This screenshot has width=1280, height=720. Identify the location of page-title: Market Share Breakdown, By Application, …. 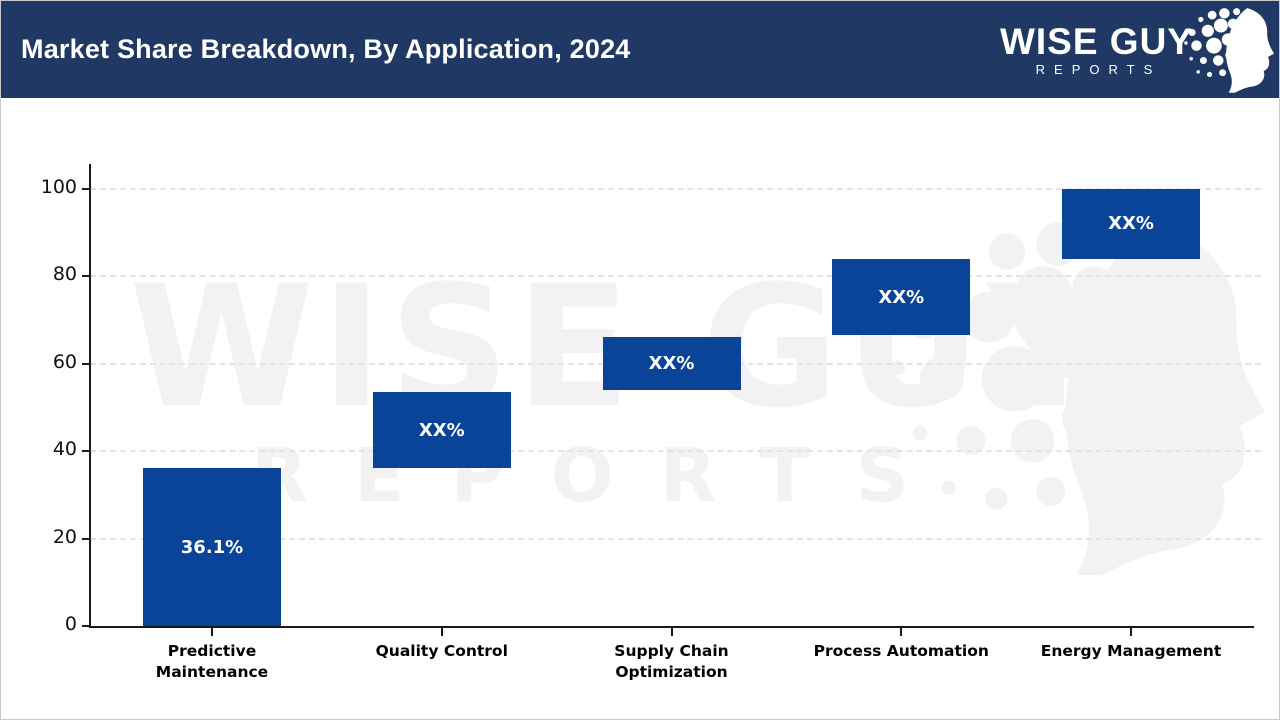
(326, 49).